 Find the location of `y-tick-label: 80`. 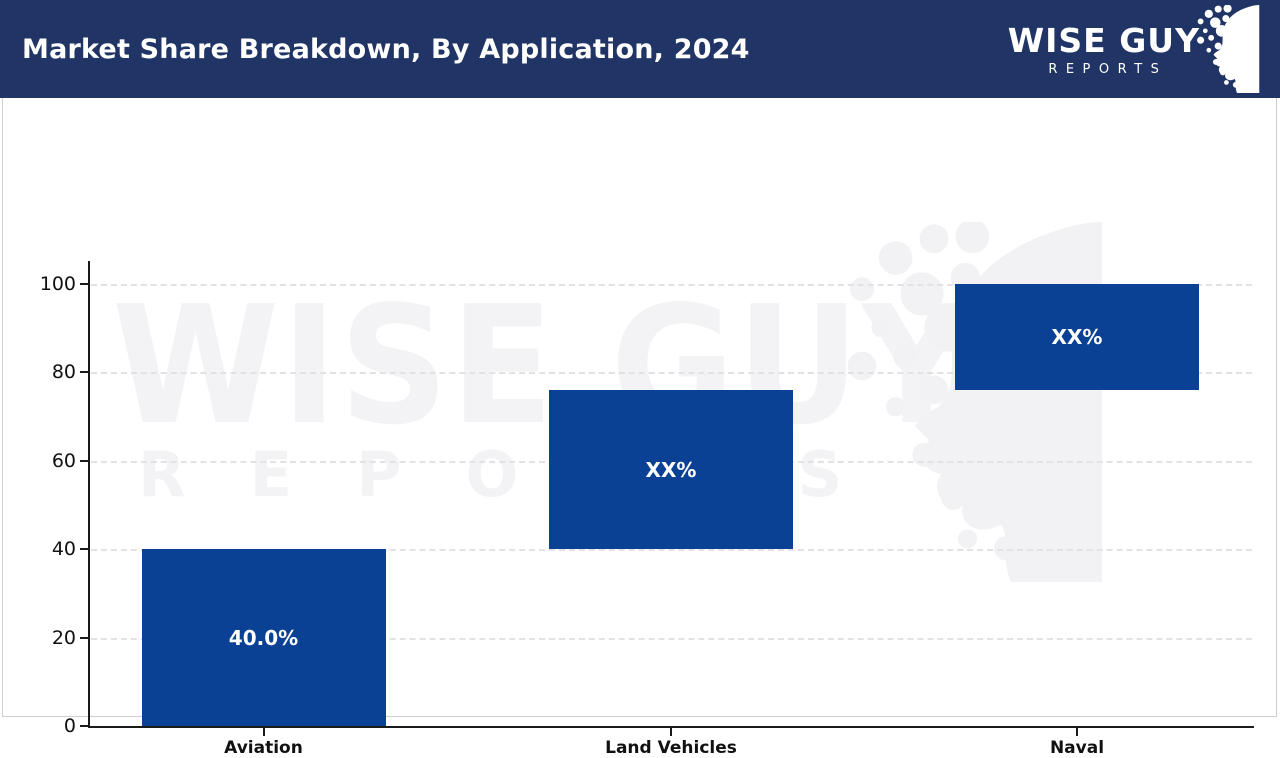

y-tick-label: 80 is located at coordinates (63, 372).